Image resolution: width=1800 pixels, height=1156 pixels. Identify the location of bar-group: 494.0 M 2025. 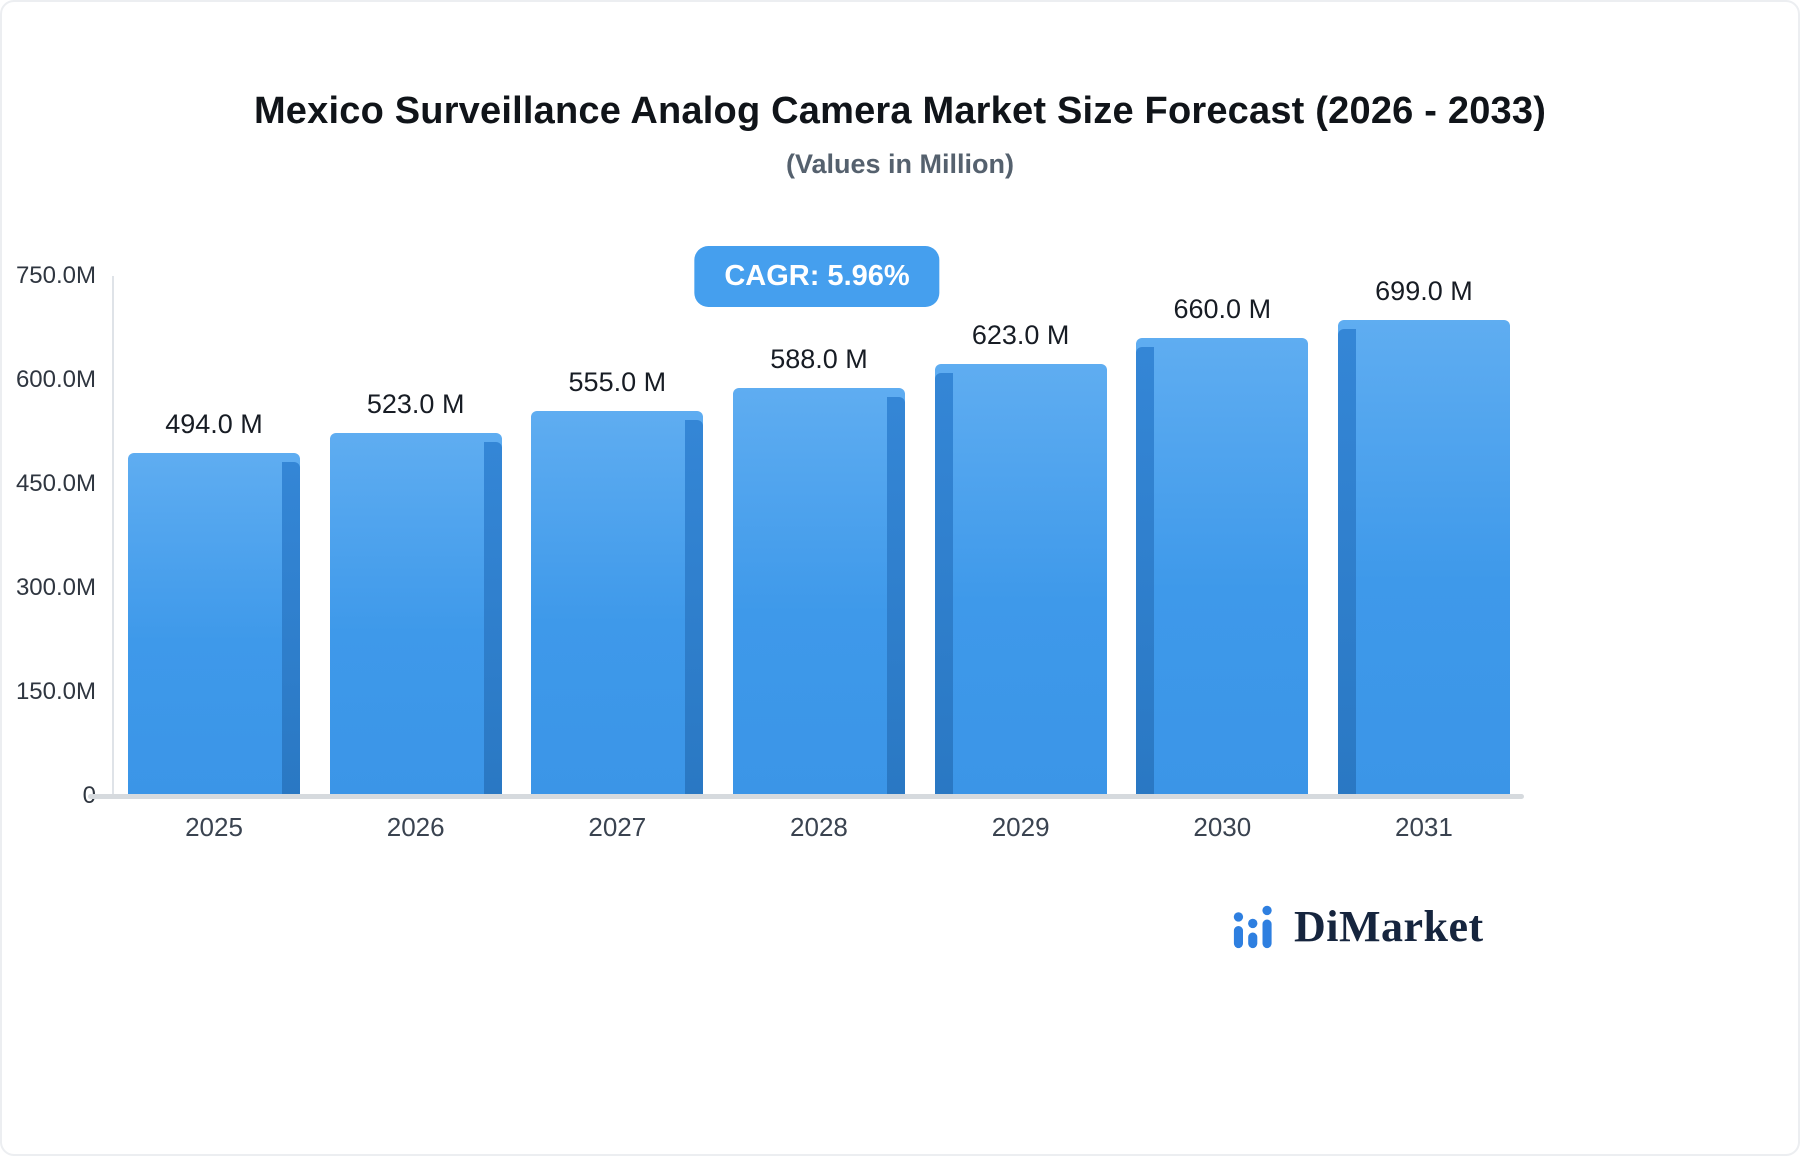
(214, 559).